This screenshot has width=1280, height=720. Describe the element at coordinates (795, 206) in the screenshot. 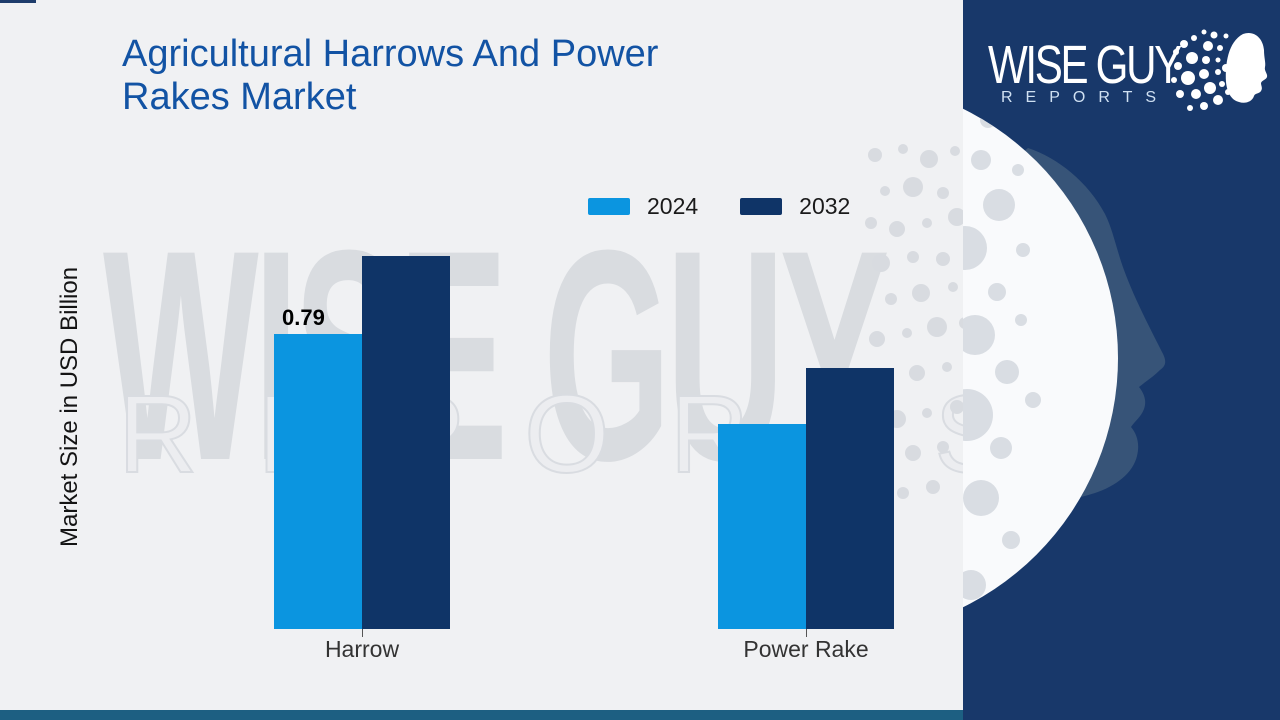

I see `legend-item-2032: 2032` at that location.